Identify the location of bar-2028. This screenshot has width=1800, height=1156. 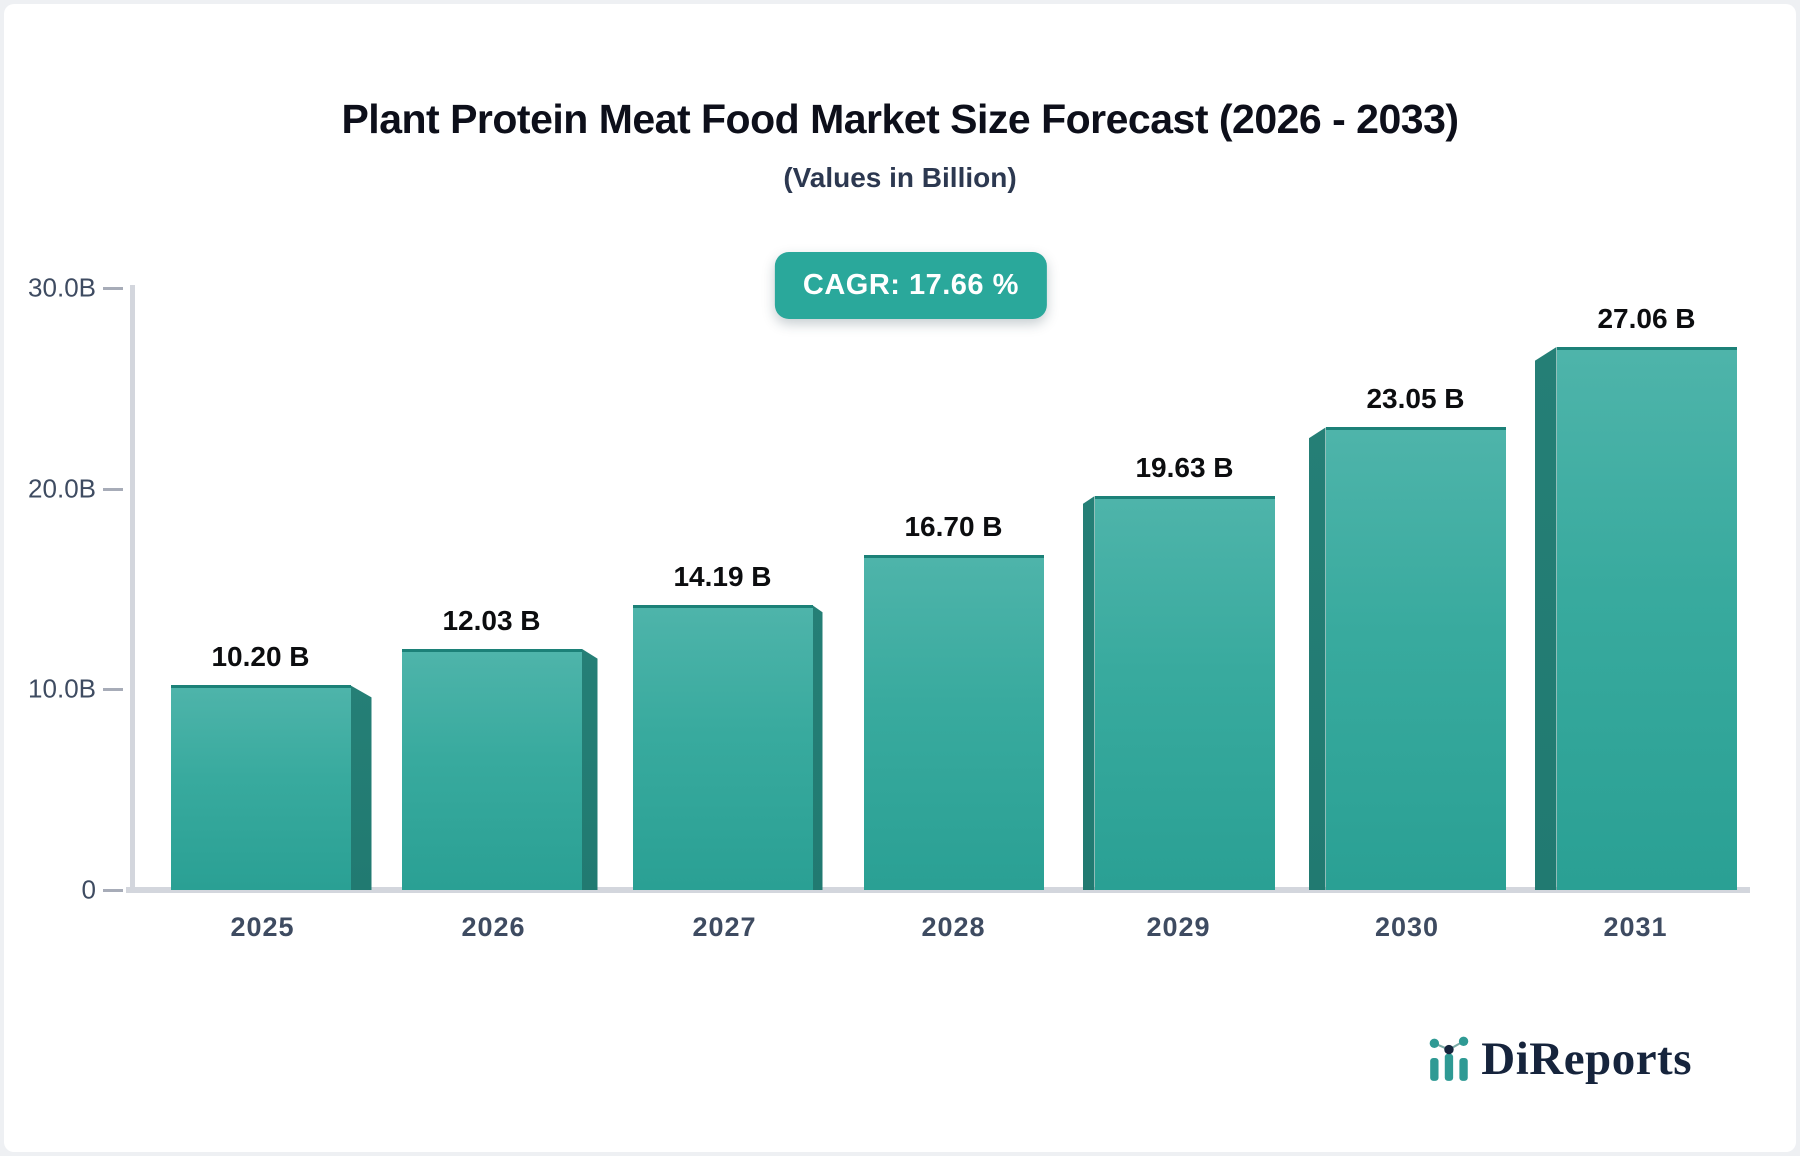
(953, 722).